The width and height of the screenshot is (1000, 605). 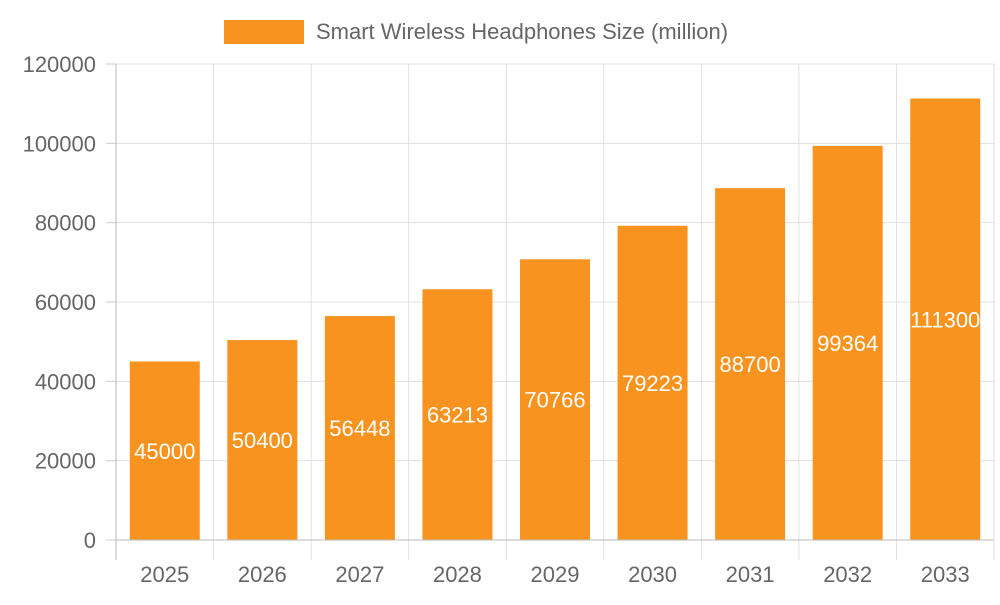 I want to click on data-label-2028: 63213, so click(x=457, y=415).